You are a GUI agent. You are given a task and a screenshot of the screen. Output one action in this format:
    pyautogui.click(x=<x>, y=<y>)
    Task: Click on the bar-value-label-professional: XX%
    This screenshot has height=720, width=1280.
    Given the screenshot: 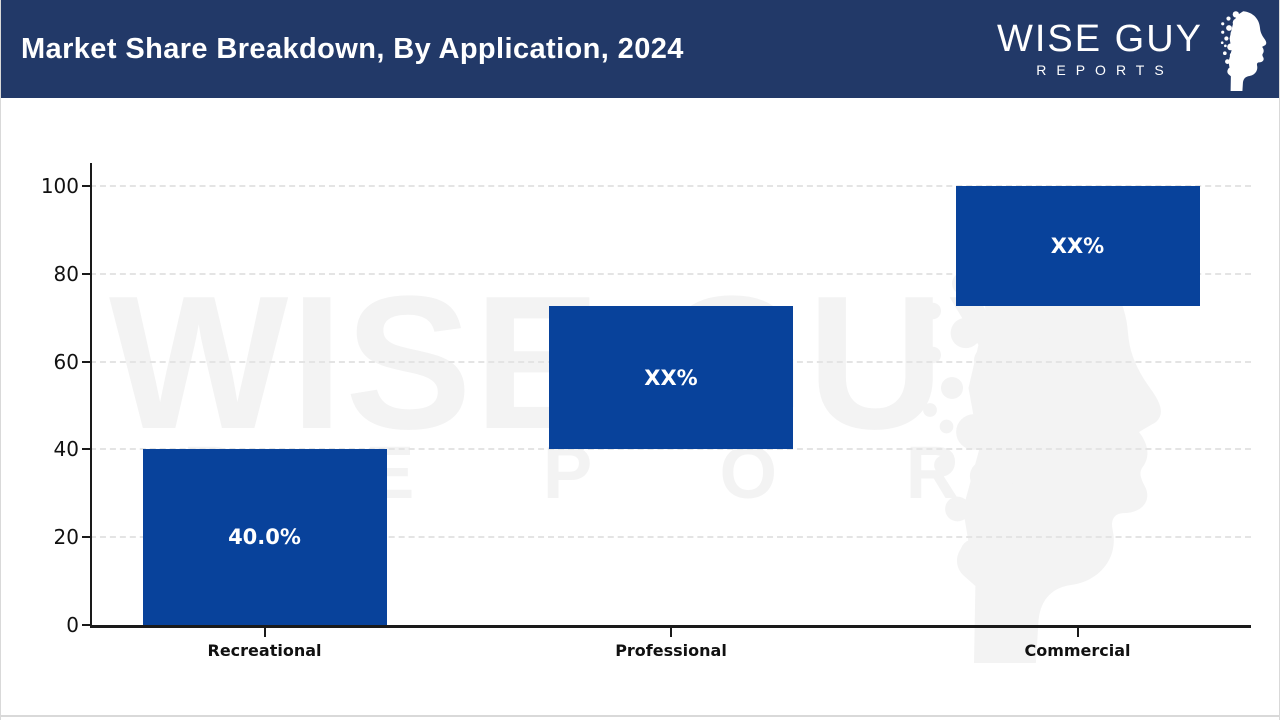 What is the action you would take?
    pyautogui.click(x=671, y=377)
    